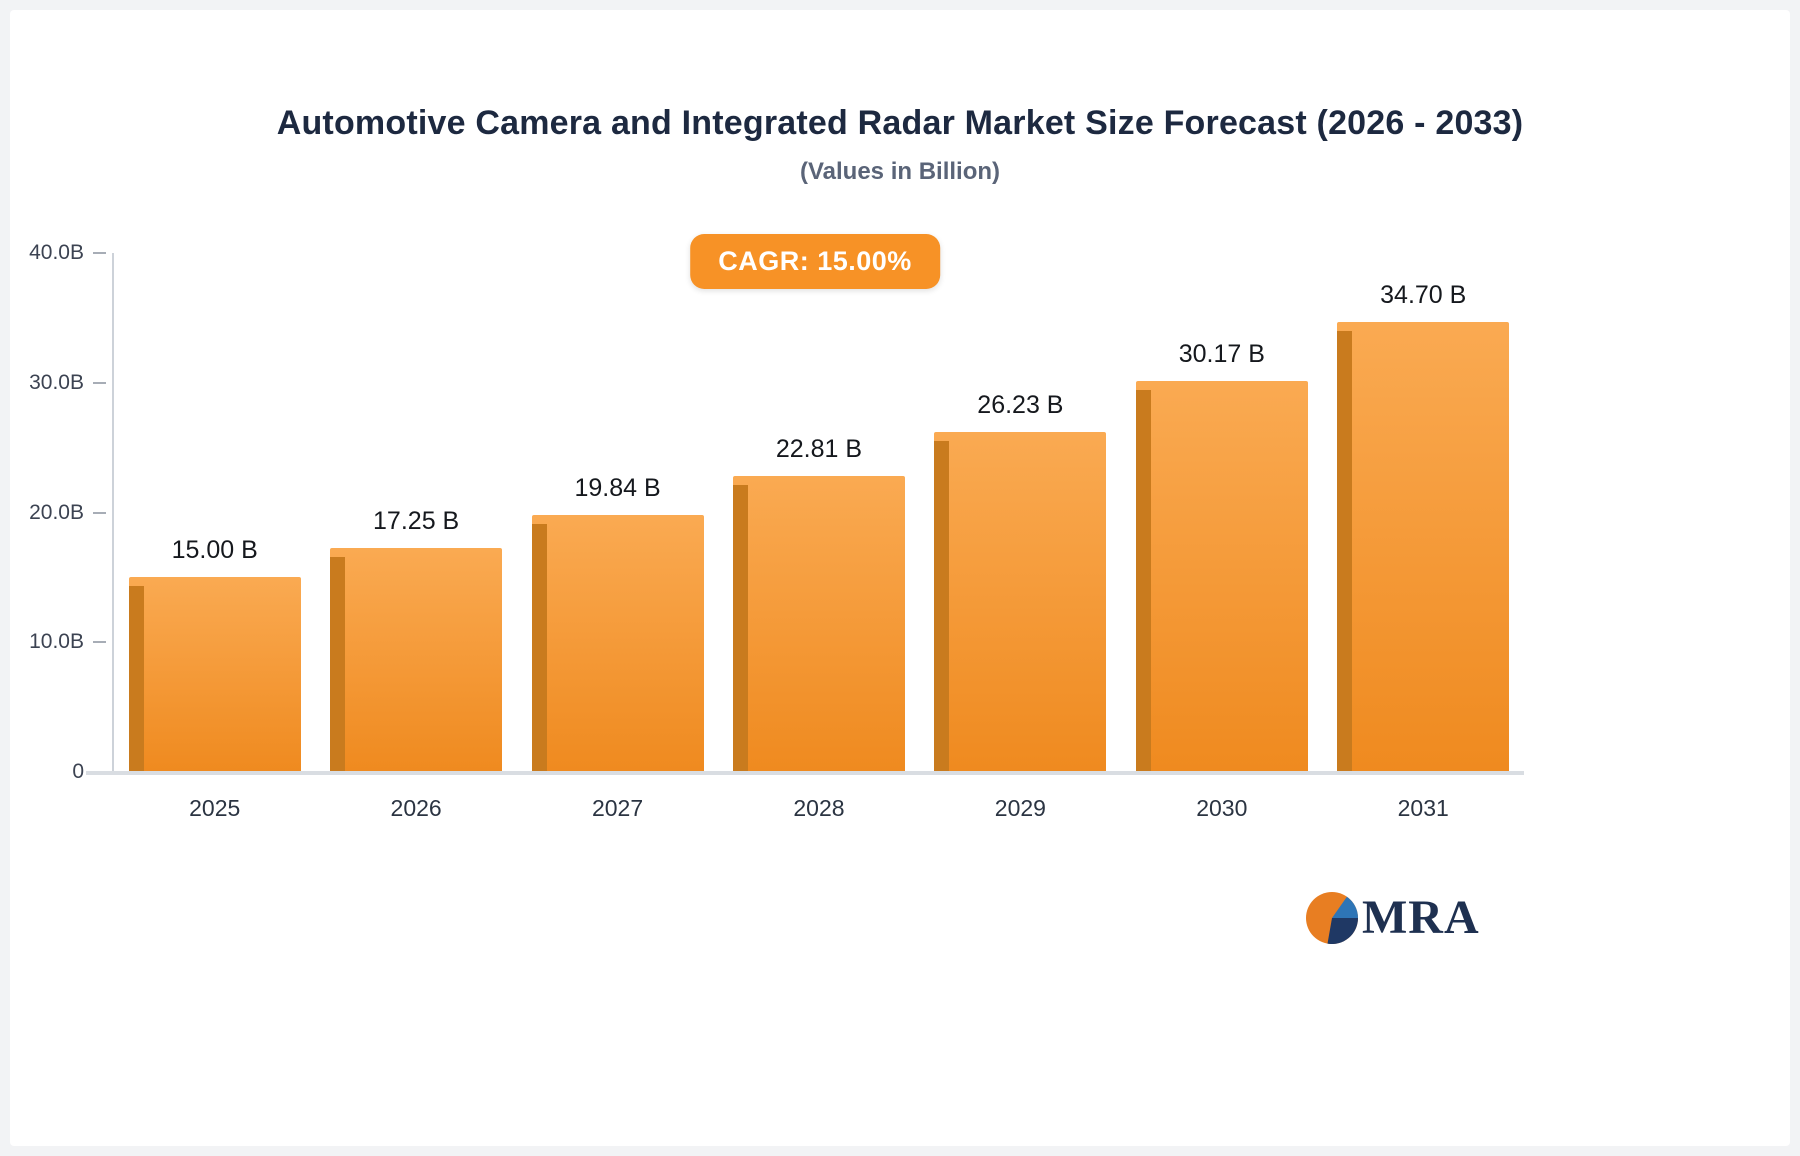 This screenshot has width=1800, height=1156. Describe the element at coordinates (215, 808) in the screenshot. I see `x-axis-label: 2025` at that location.